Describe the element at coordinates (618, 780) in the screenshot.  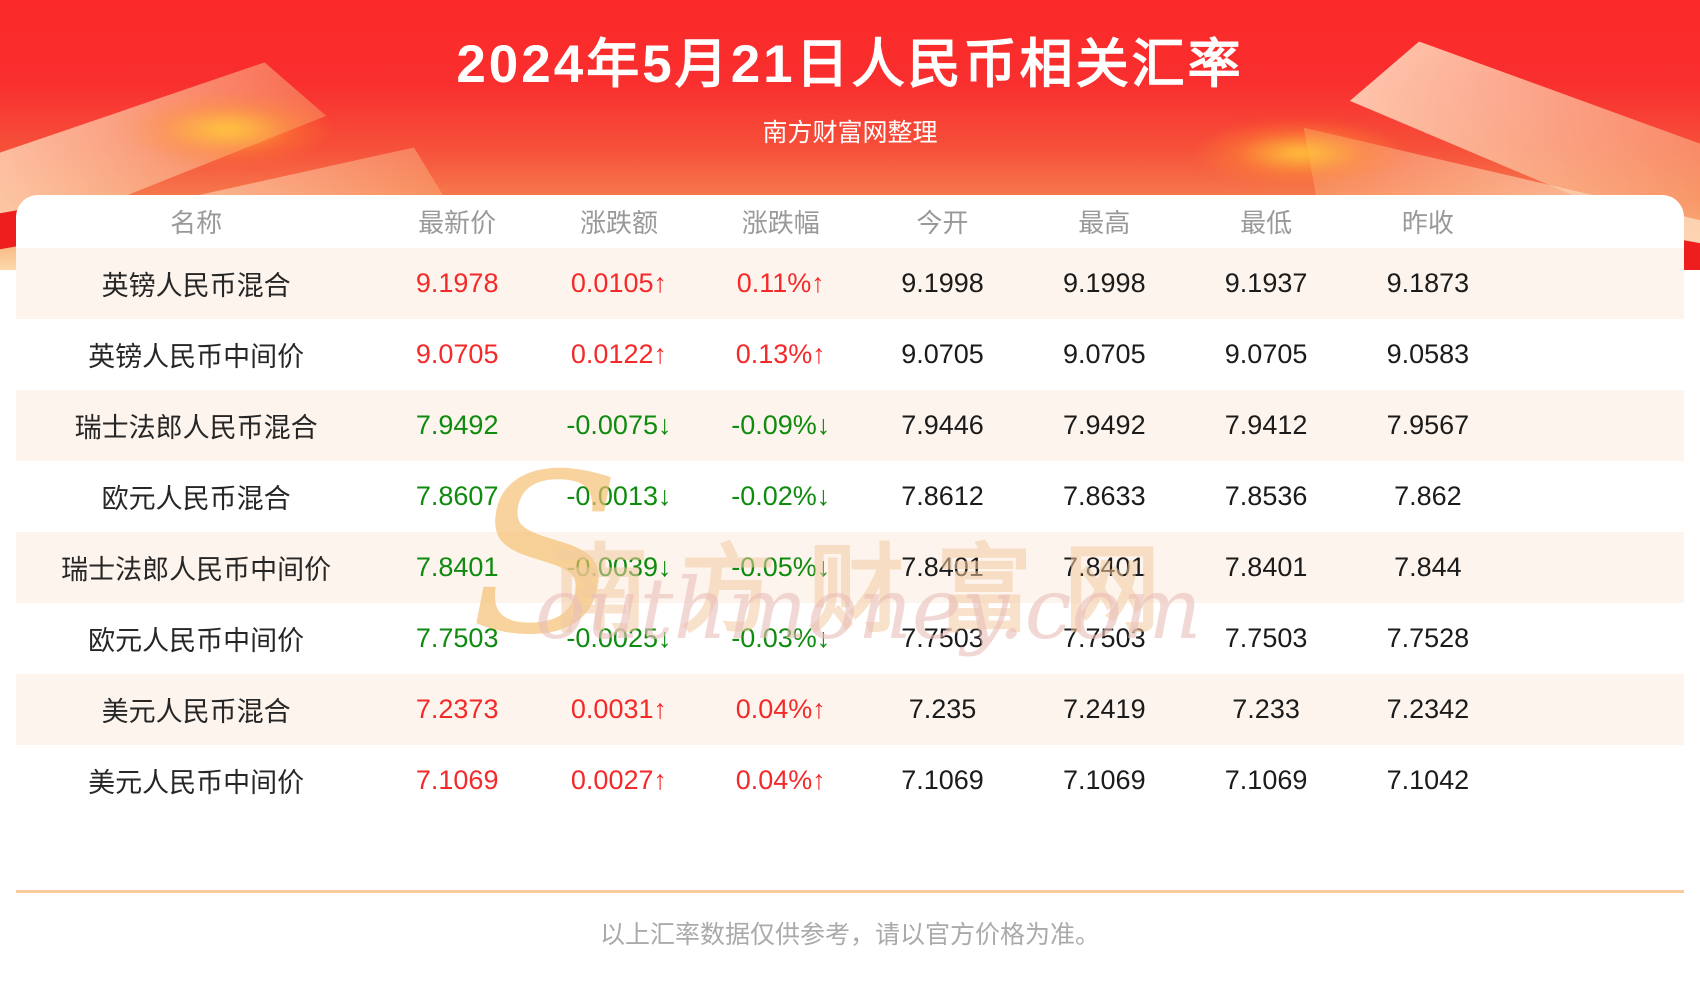
I see `cell-change: 0.0027↑` at that location.